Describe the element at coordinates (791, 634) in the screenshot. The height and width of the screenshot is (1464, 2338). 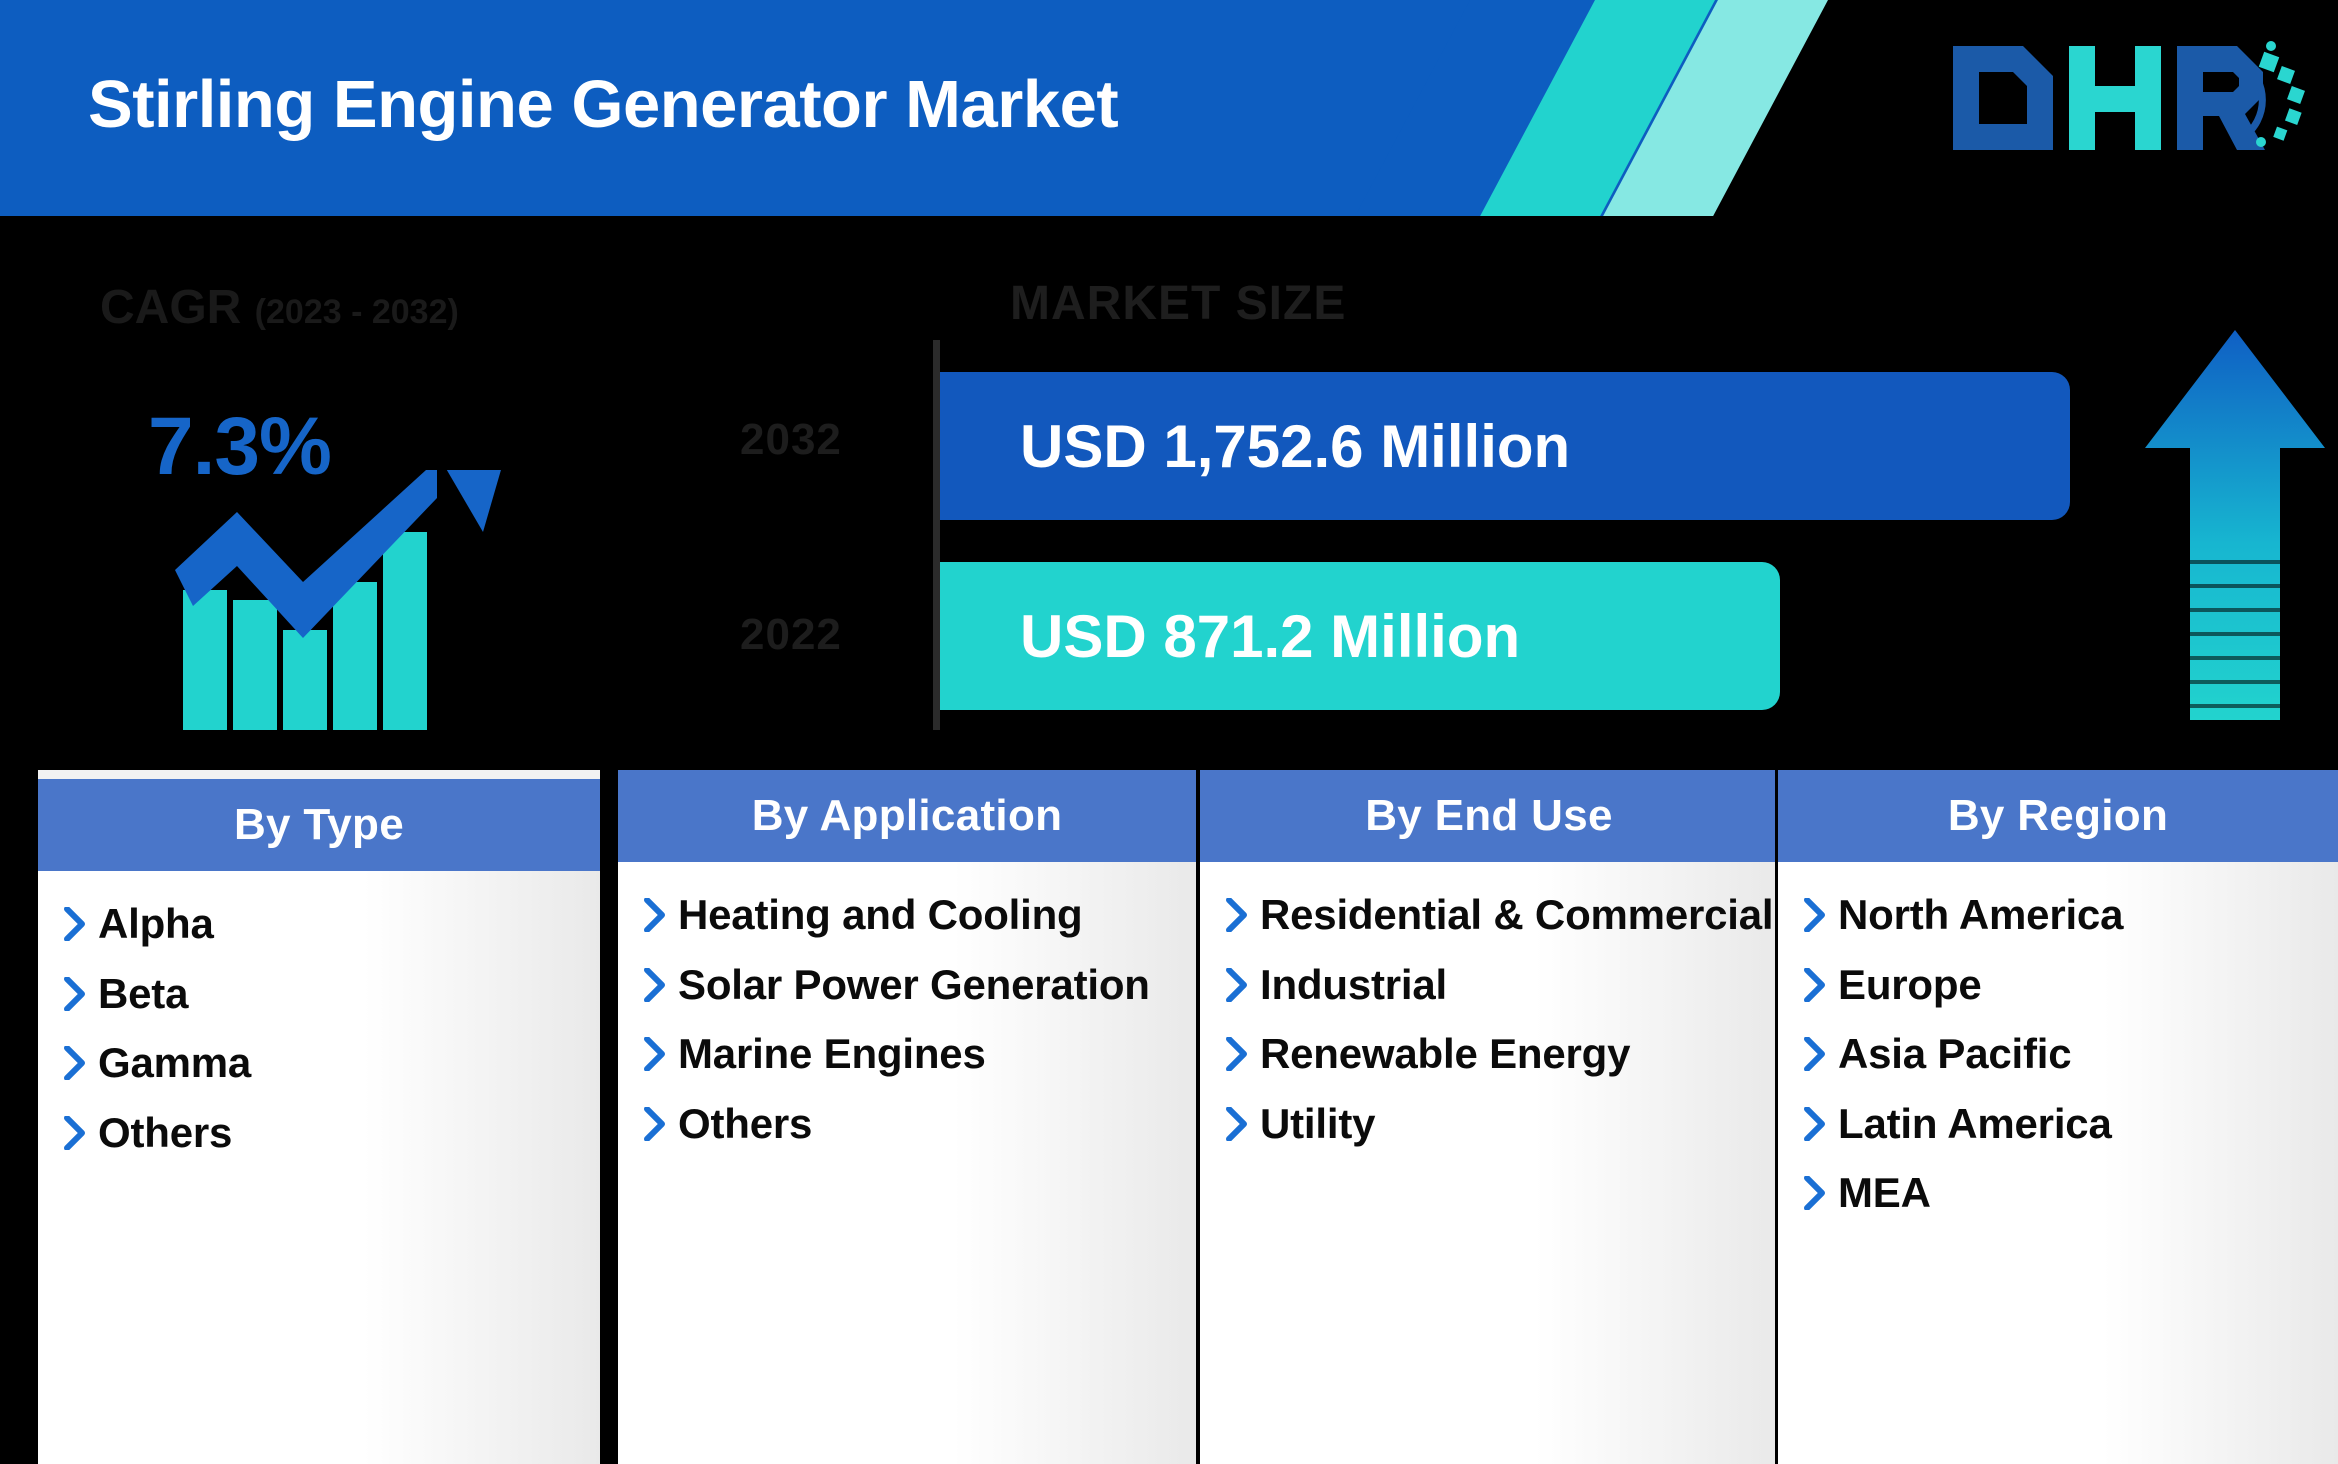
I see `bar-year-label-base: 2022` at that location.